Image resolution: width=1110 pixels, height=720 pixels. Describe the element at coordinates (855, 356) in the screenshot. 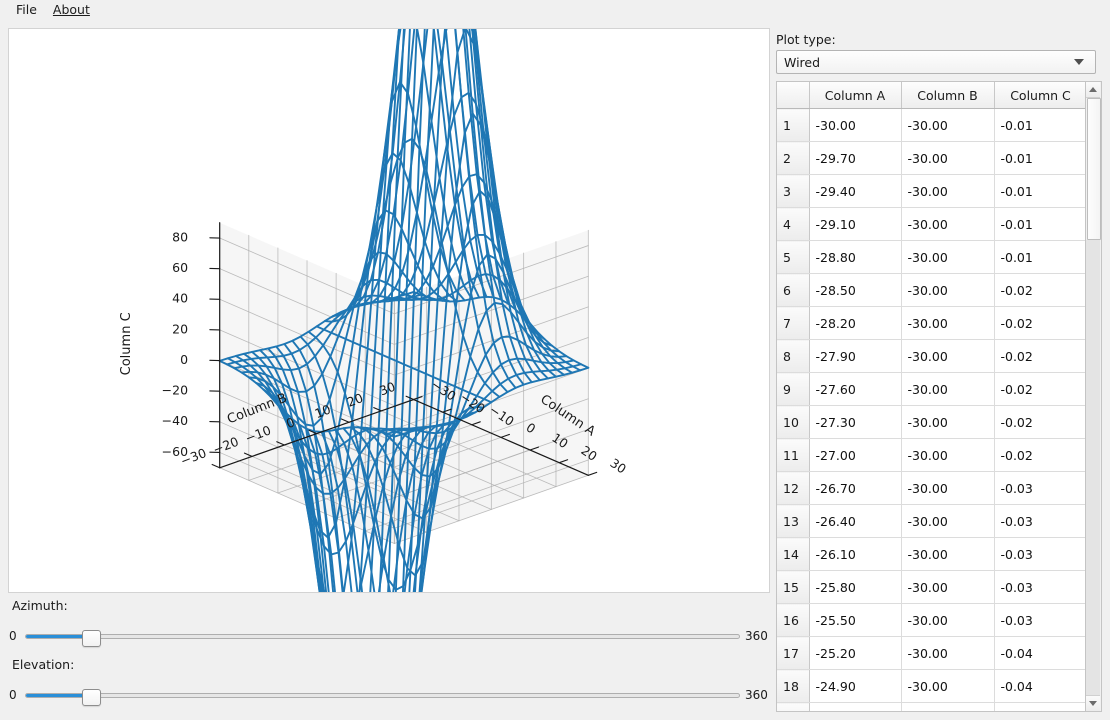

I see `cell-column-a: -27.90` at that location.